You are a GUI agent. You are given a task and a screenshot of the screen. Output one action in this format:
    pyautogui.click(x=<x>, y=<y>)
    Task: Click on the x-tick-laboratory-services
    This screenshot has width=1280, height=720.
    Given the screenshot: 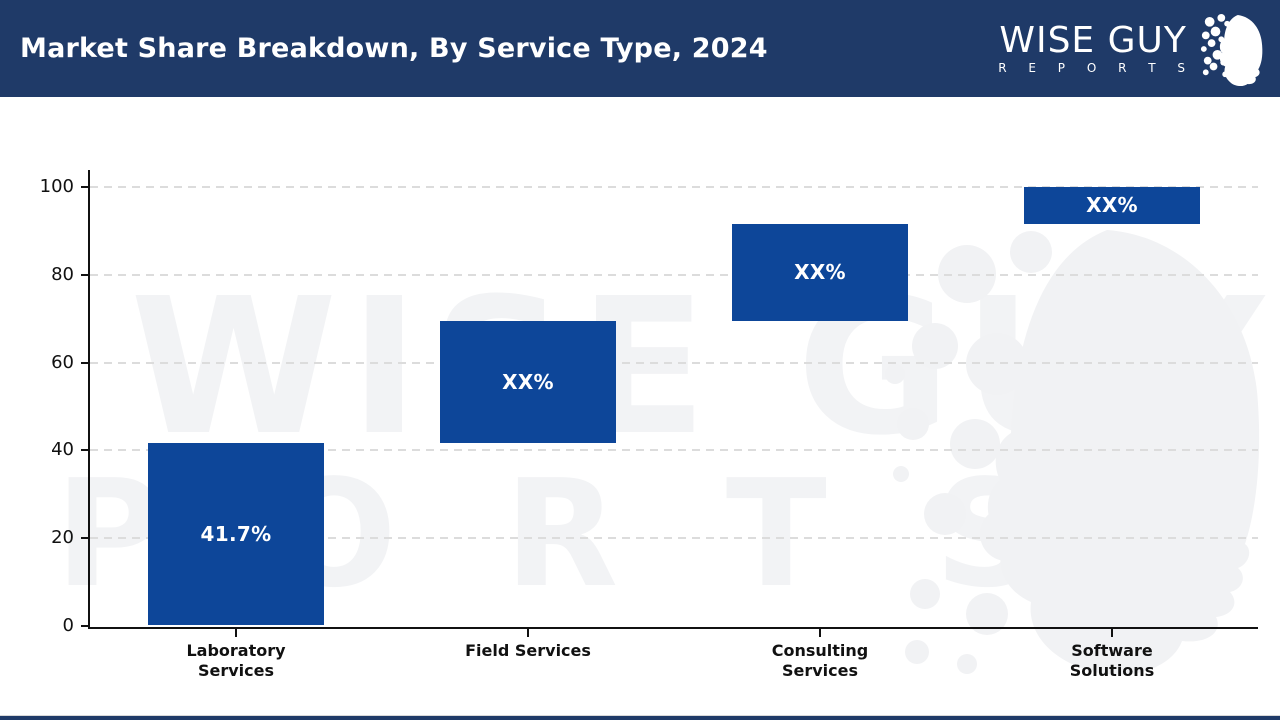 What is the action you would take?
    pyautogui.click(x=236, y=633)
    